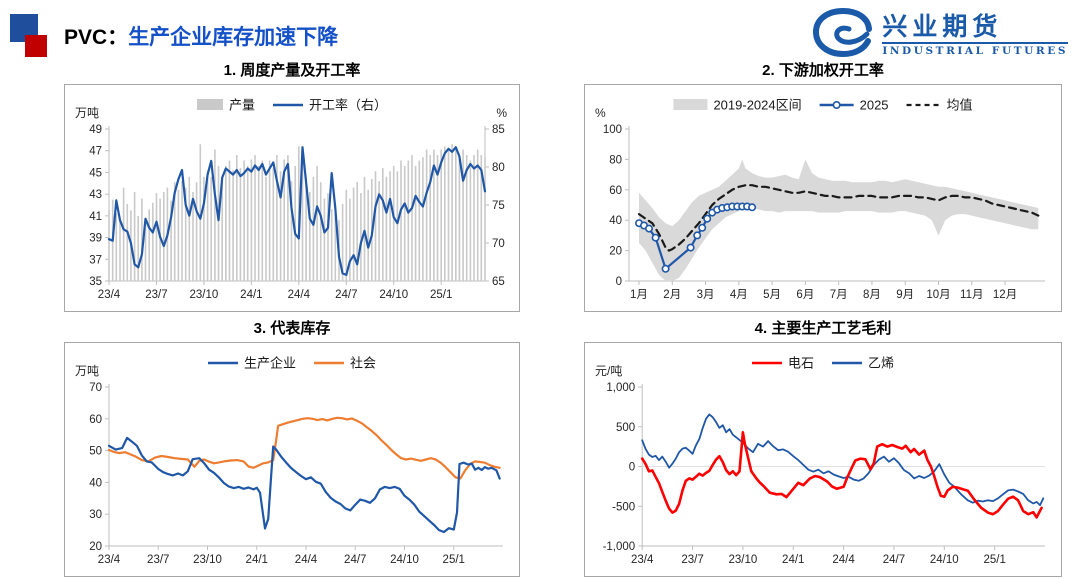 This screenshot has width=1080, height=579. What do you see at coordinates (874, 105) in the screenshot?
I see `svg-text: 2025` at bounding box center [874, 105].